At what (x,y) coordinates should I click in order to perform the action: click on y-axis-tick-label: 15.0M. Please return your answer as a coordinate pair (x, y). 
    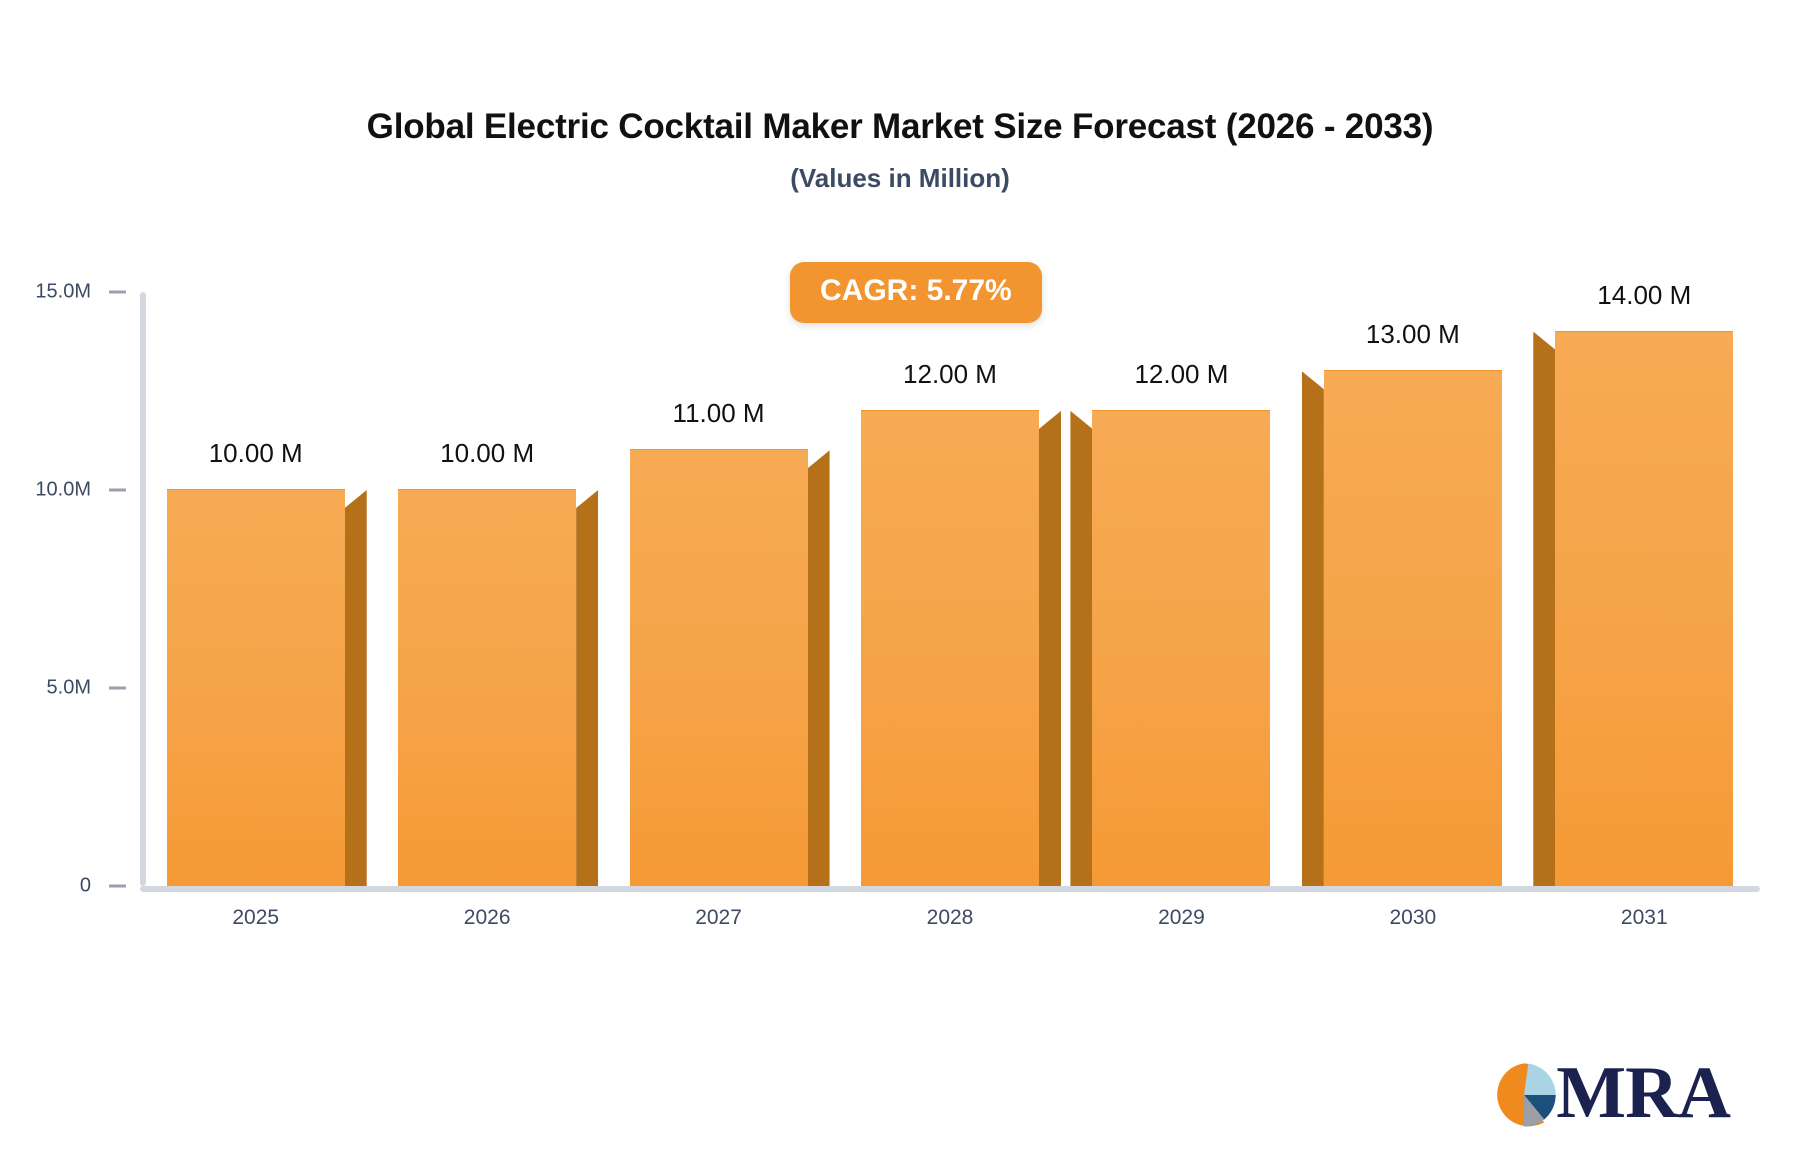
    Looking at the image, I should click on (63, 291).